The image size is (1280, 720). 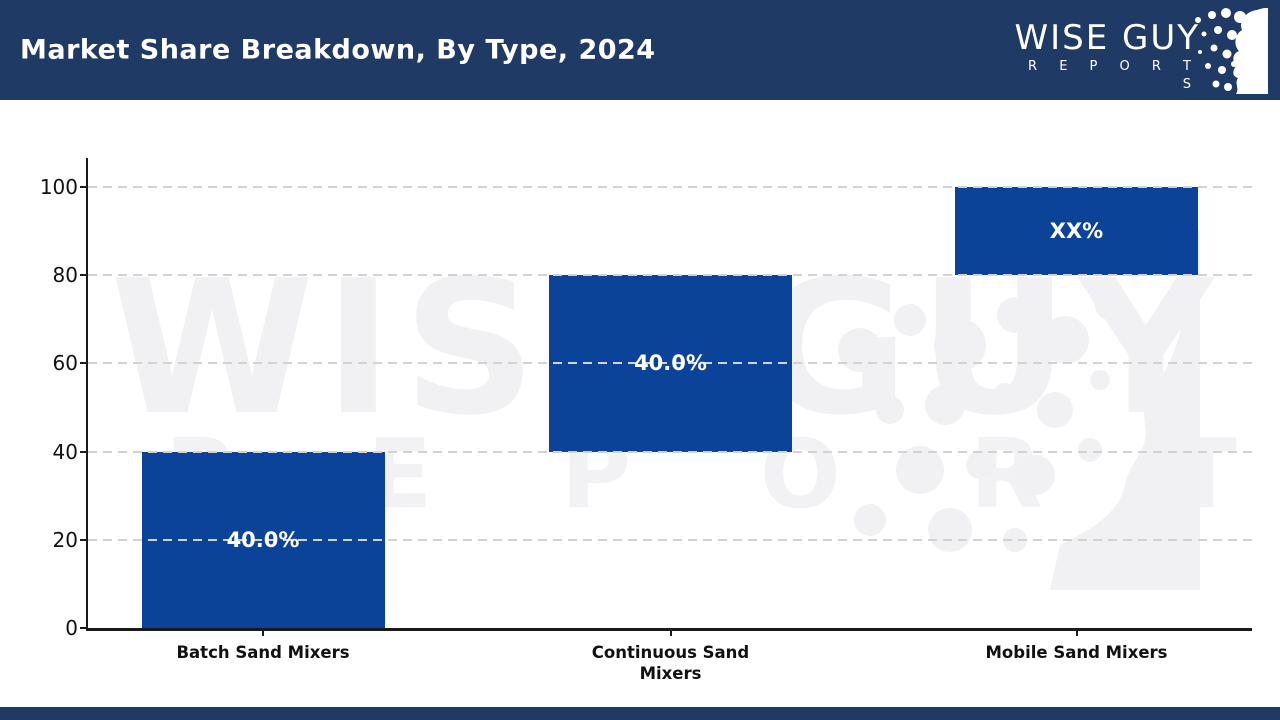 I want to click on logo-subtitle: R E P O R T S, so click(x=1114, y=75).